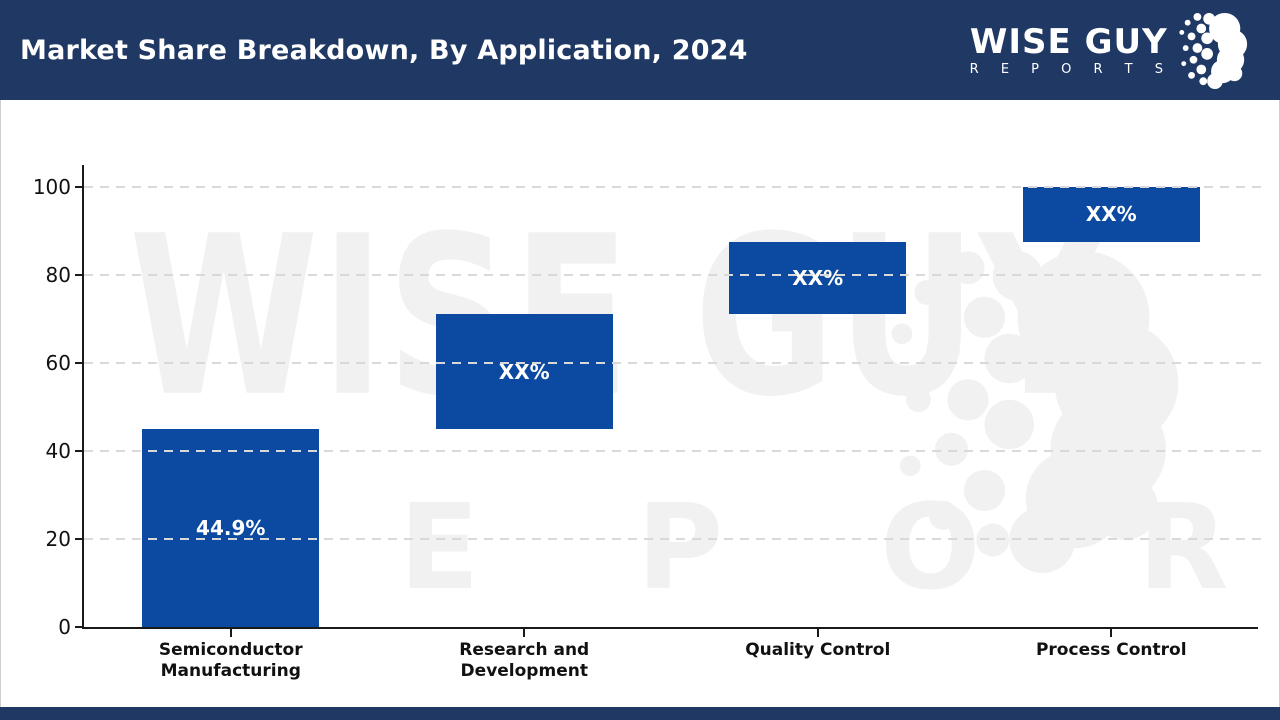 This screenshot has width=1280, height=720. Describe the element at coordinates (230, 633) in the screenshot. I see `x-tick-mark-semiconductor-manufacturing` at that location.